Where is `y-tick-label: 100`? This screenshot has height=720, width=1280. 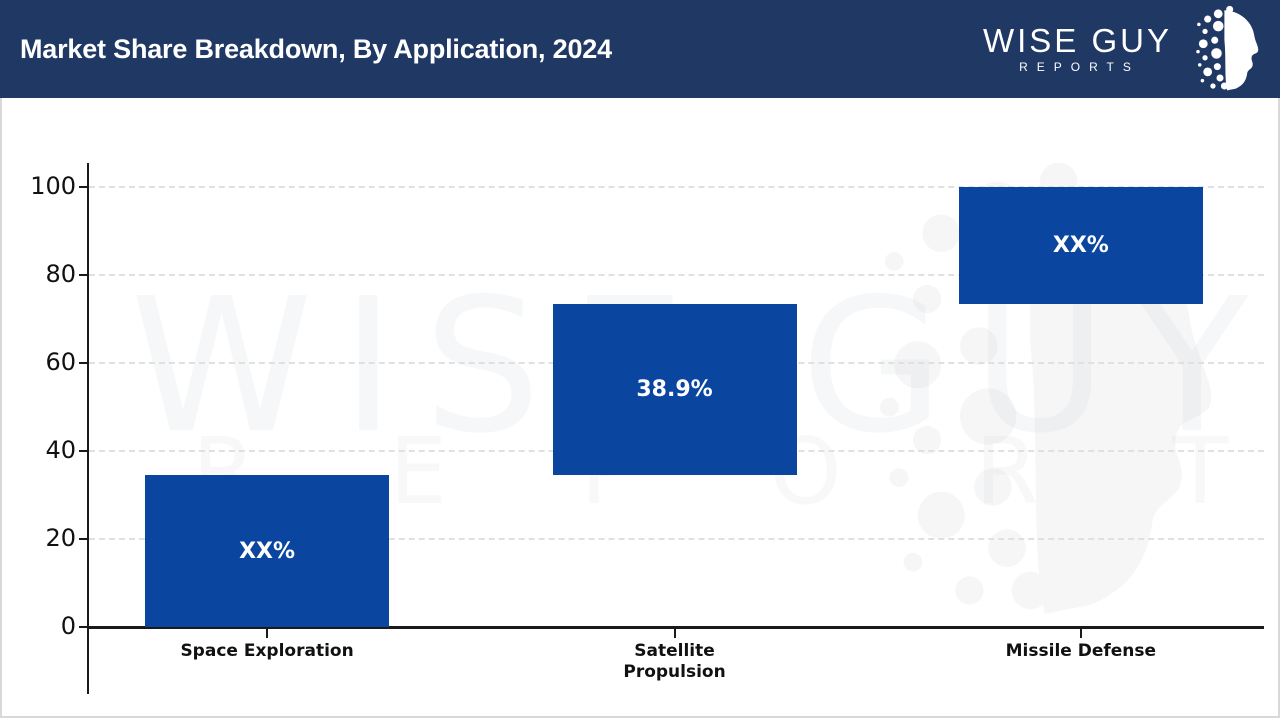 y-tick-label: 100 is located at coordinates (53, 186).